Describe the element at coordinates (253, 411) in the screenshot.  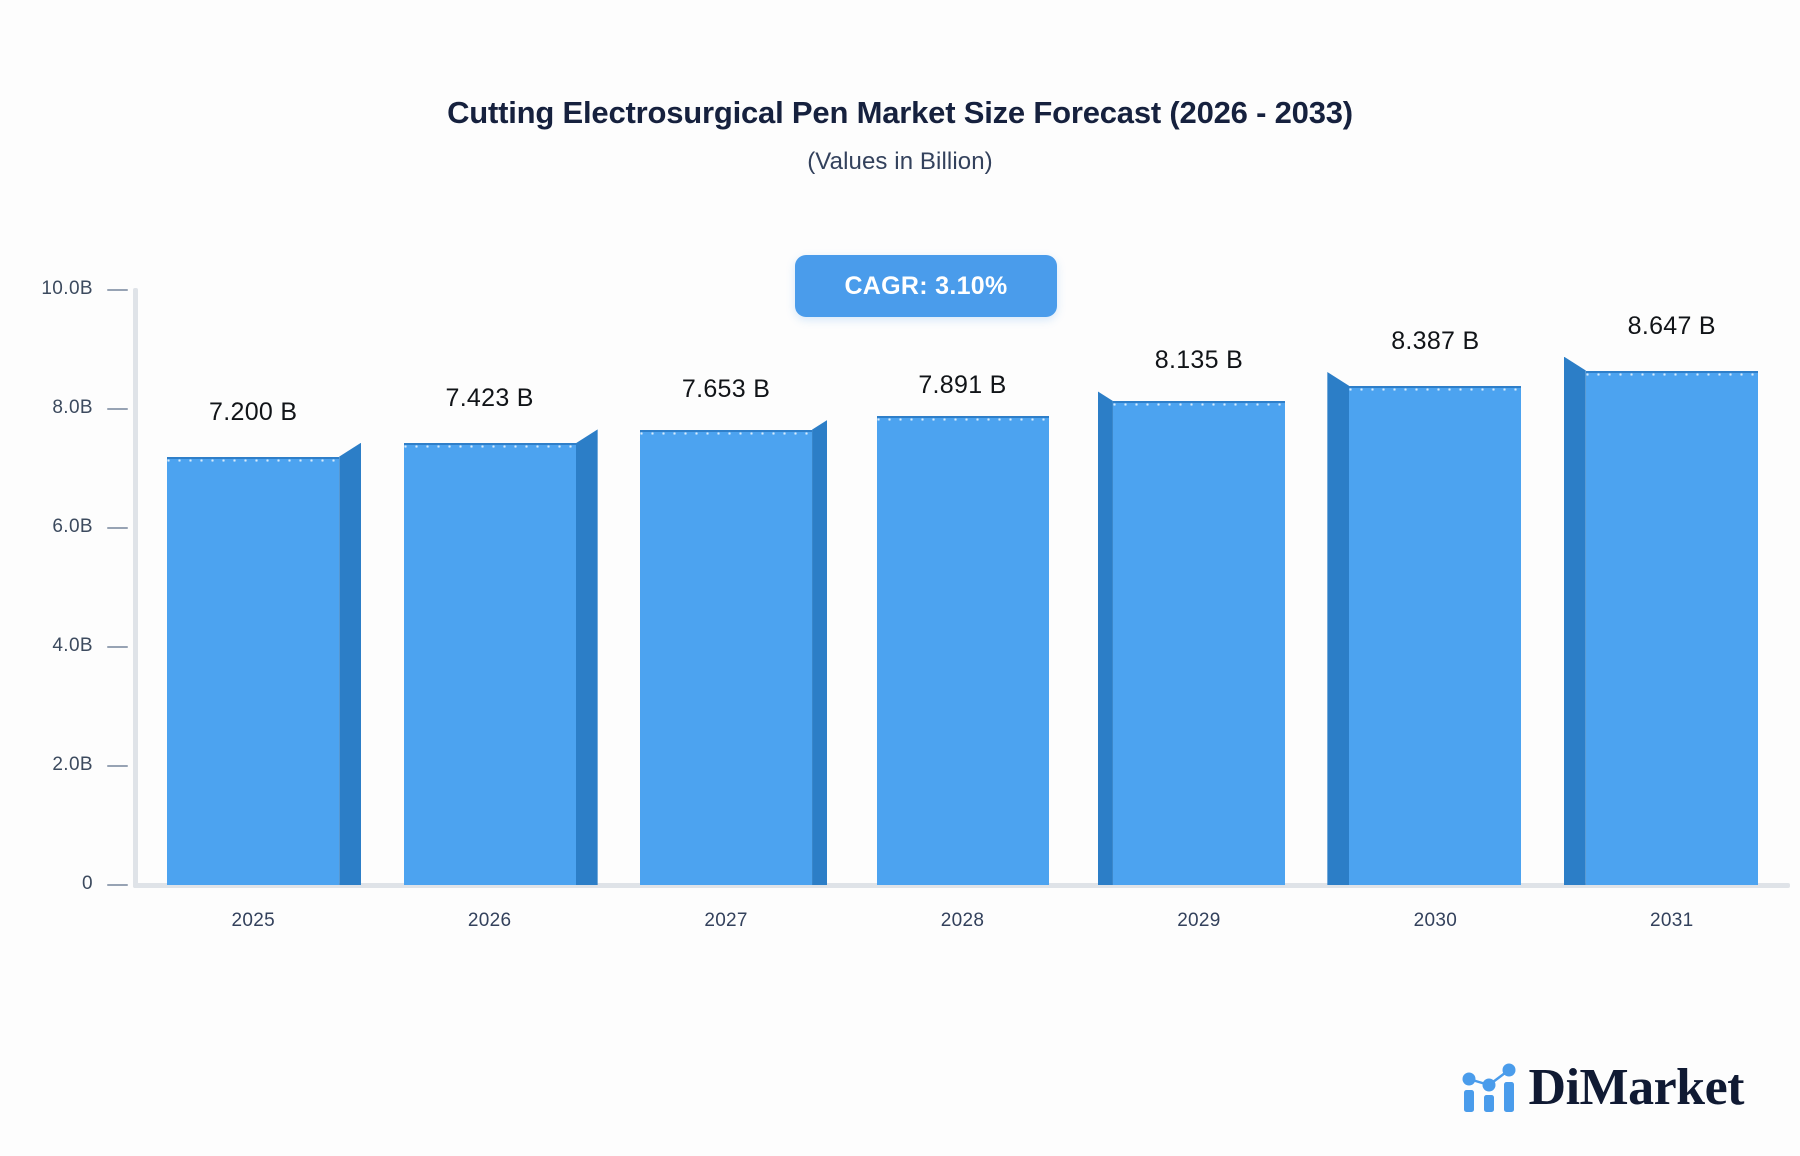
I see `bar-value-label: 7.200 B` at that location.